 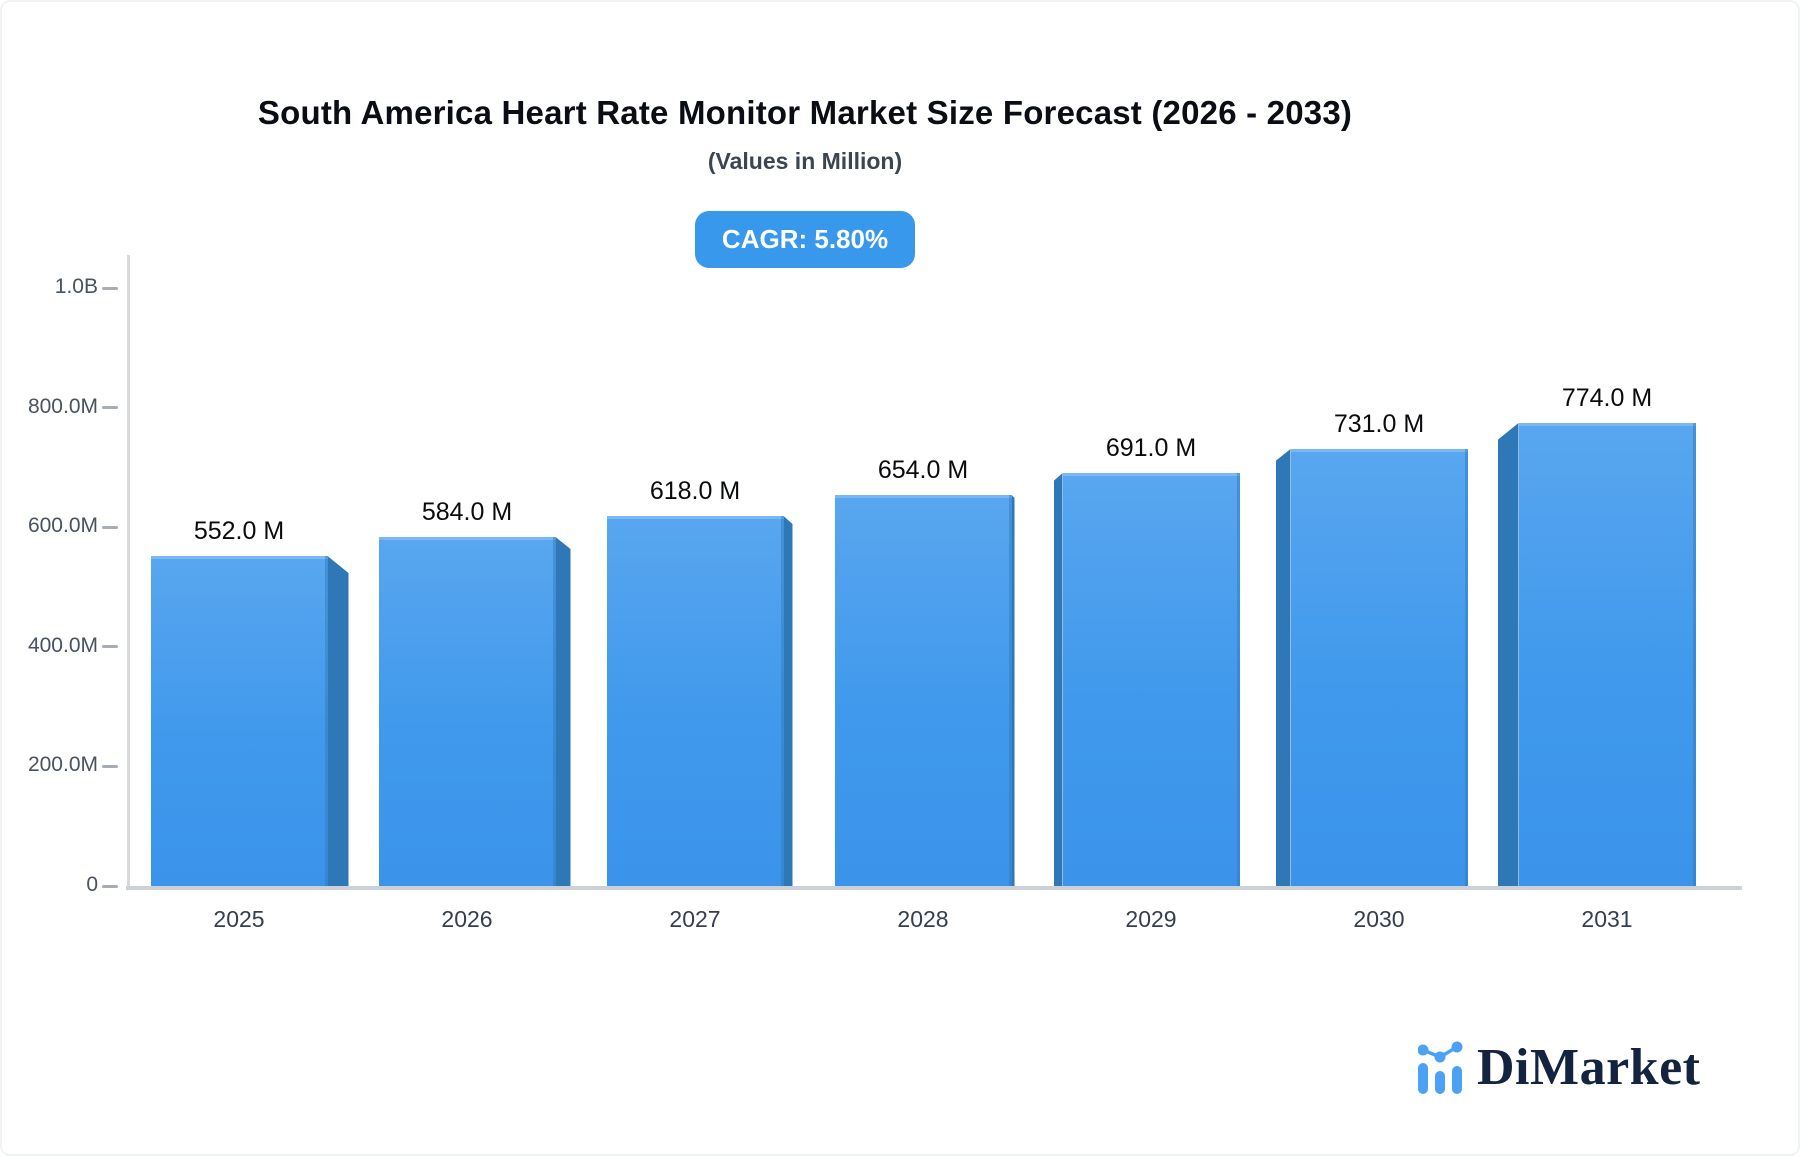 I want to click on bar-value-label: 731.0 M, so click(x=1379, y=424).